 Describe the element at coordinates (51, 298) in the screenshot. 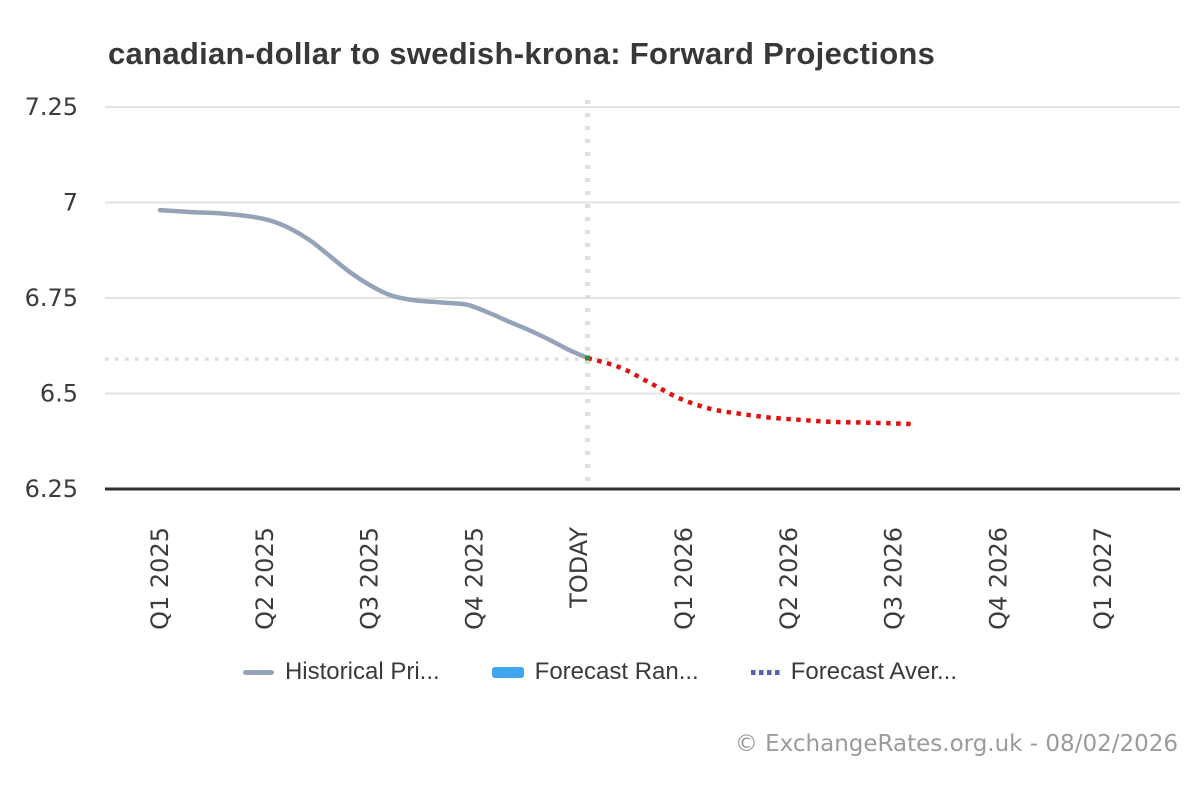

I see `y-axis-label: 6.75` at that location.